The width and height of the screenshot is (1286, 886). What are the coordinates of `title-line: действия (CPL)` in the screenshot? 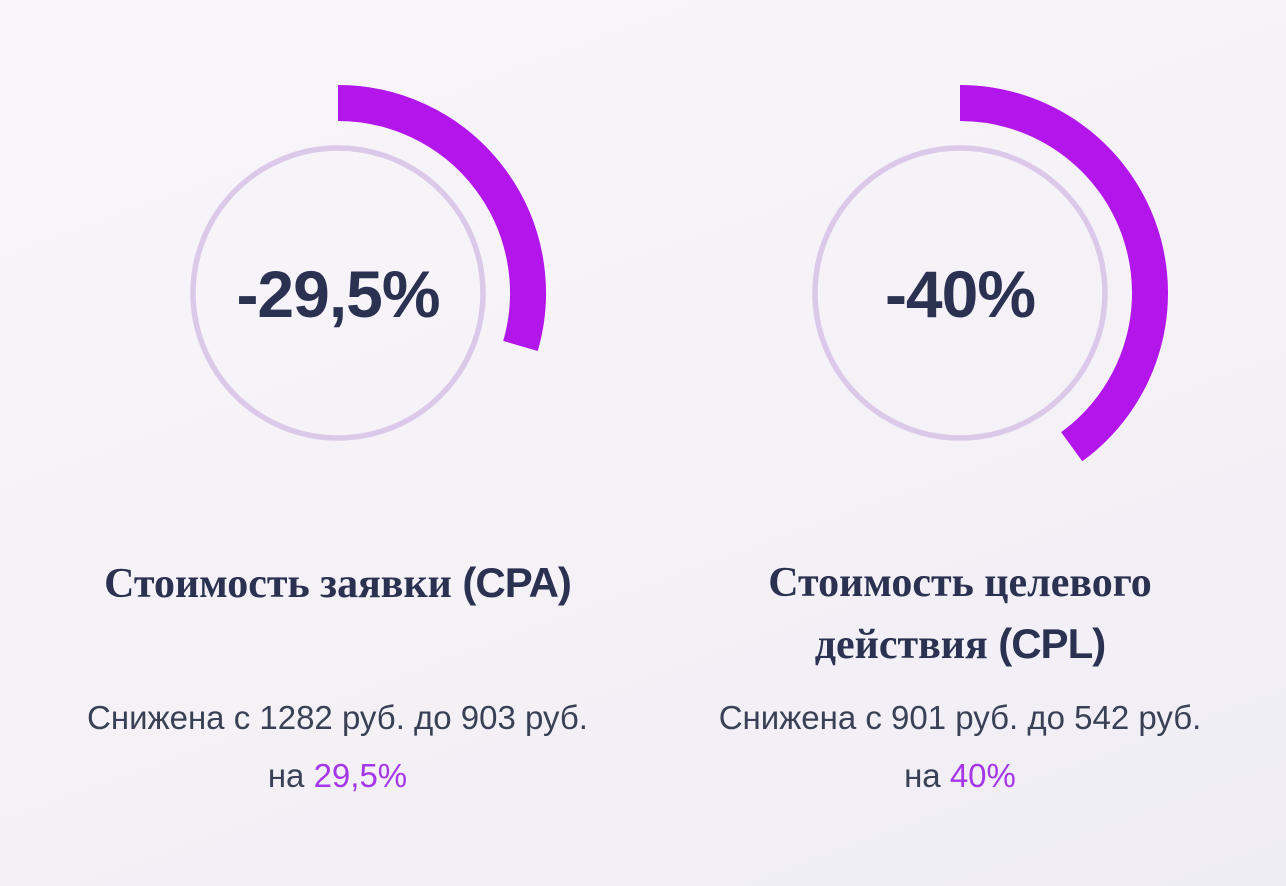 It's located at (960, 645).